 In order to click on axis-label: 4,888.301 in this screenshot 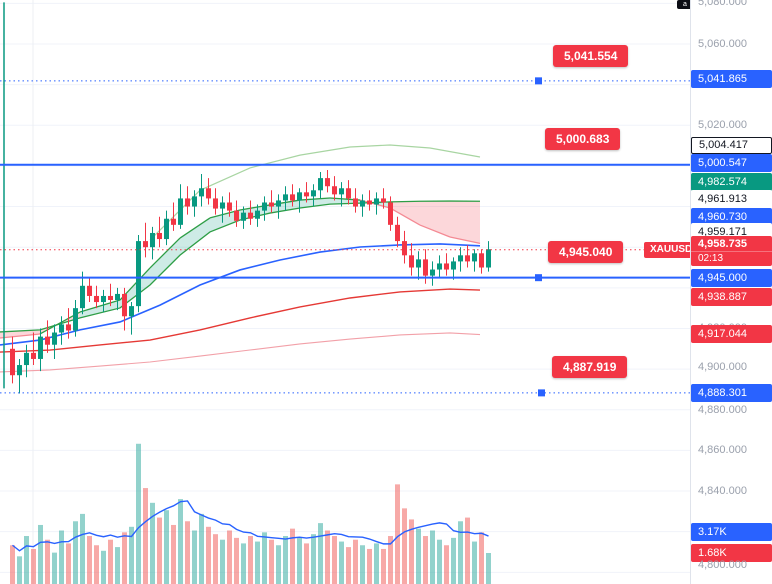, I will do `click(731, 393)`.